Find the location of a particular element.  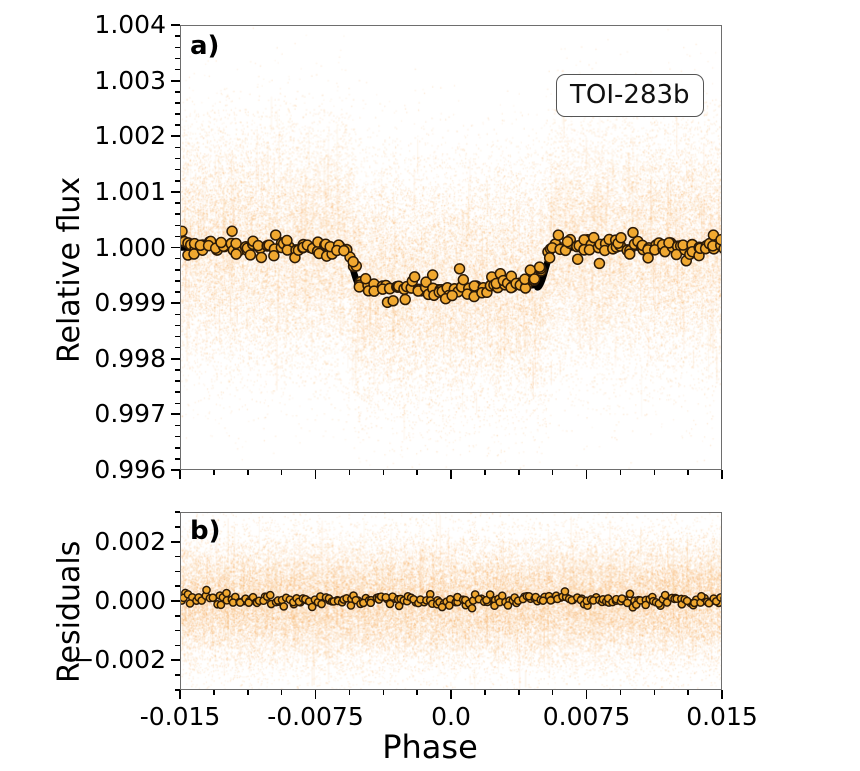

y-tick-label-a: 0.997 is located at coordinates (130, 414).